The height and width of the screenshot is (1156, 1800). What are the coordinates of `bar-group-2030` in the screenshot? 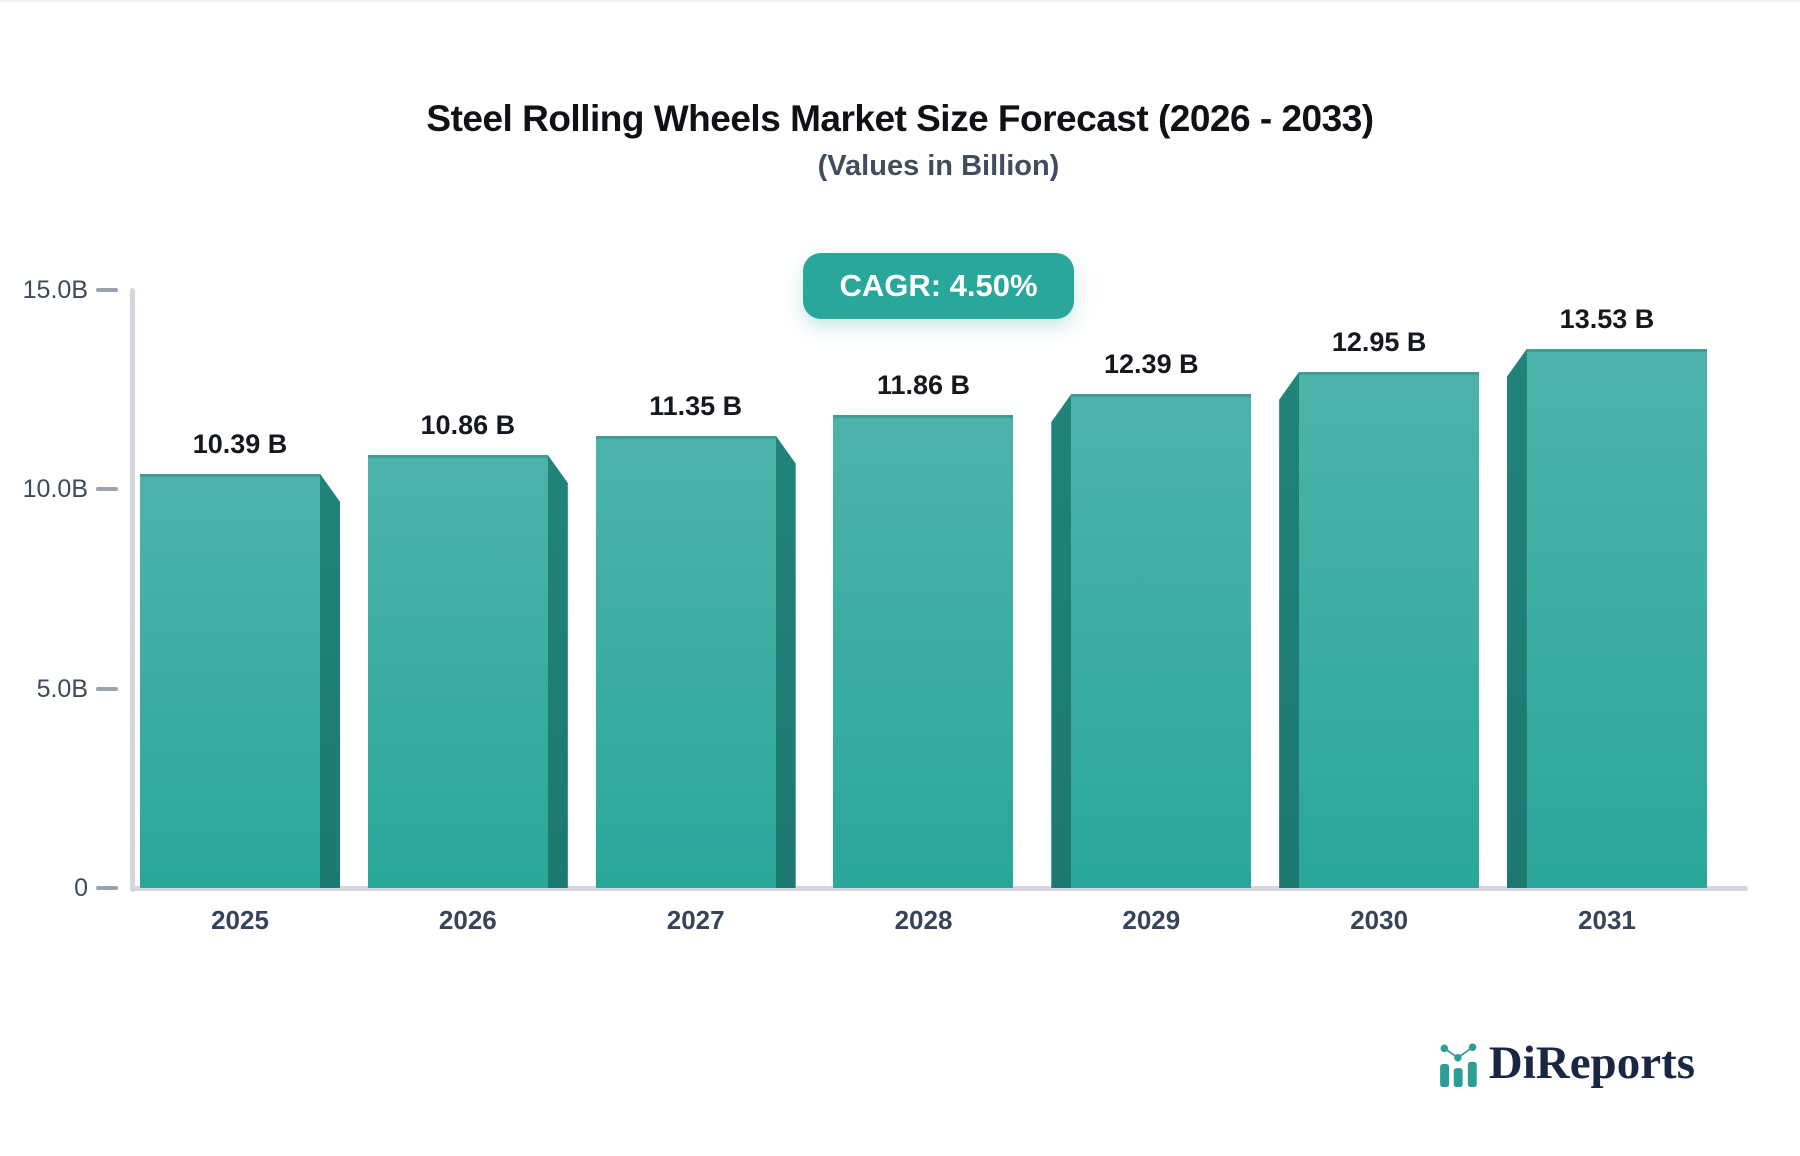 It's located at (1379, 629).